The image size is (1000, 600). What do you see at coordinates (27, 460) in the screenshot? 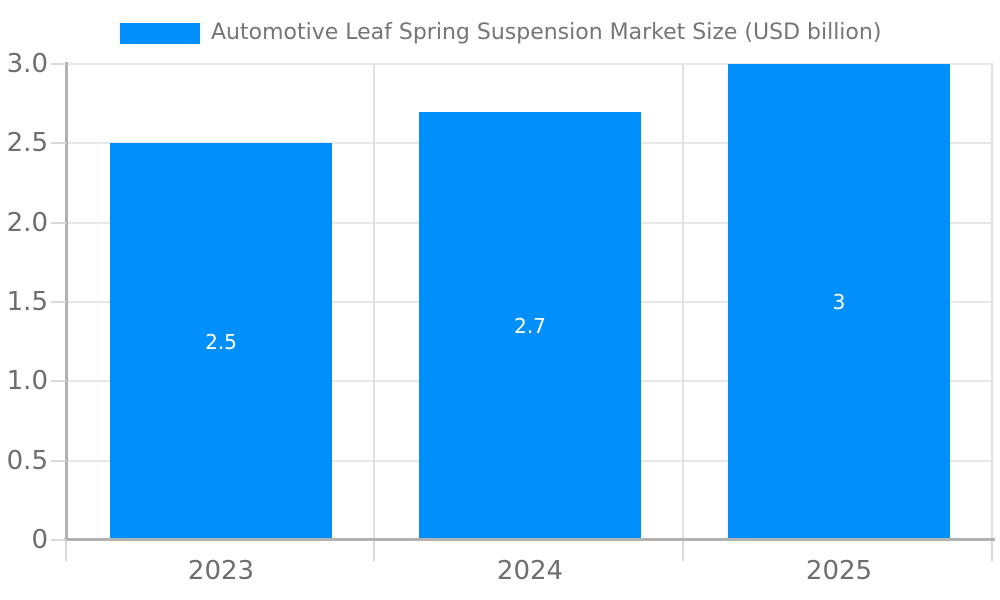
I see `y-tick-label: 0.5` at bounding box center [27, 460].